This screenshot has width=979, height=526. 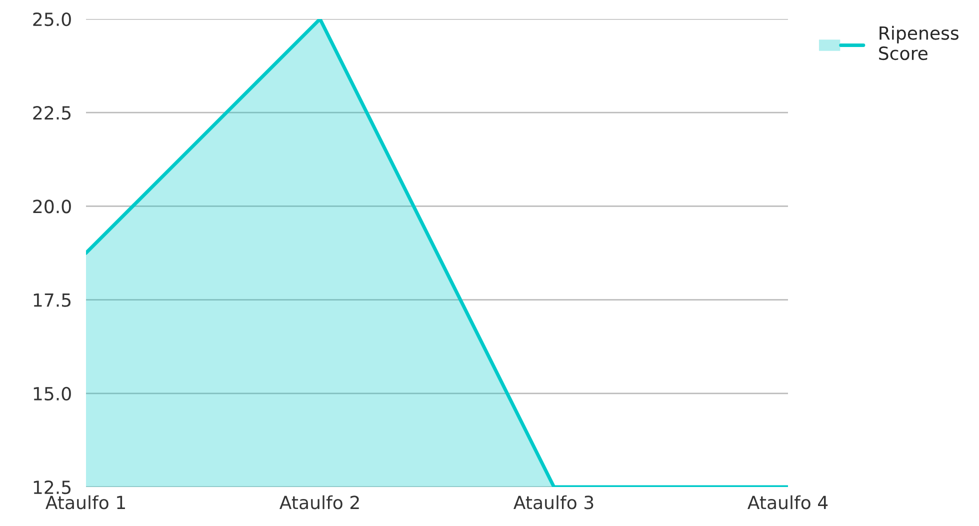 What do you see at coordinates (52, 393) in the screenshot?
I see `y-tick-label: 15.0` at bounding box center [52, 393].